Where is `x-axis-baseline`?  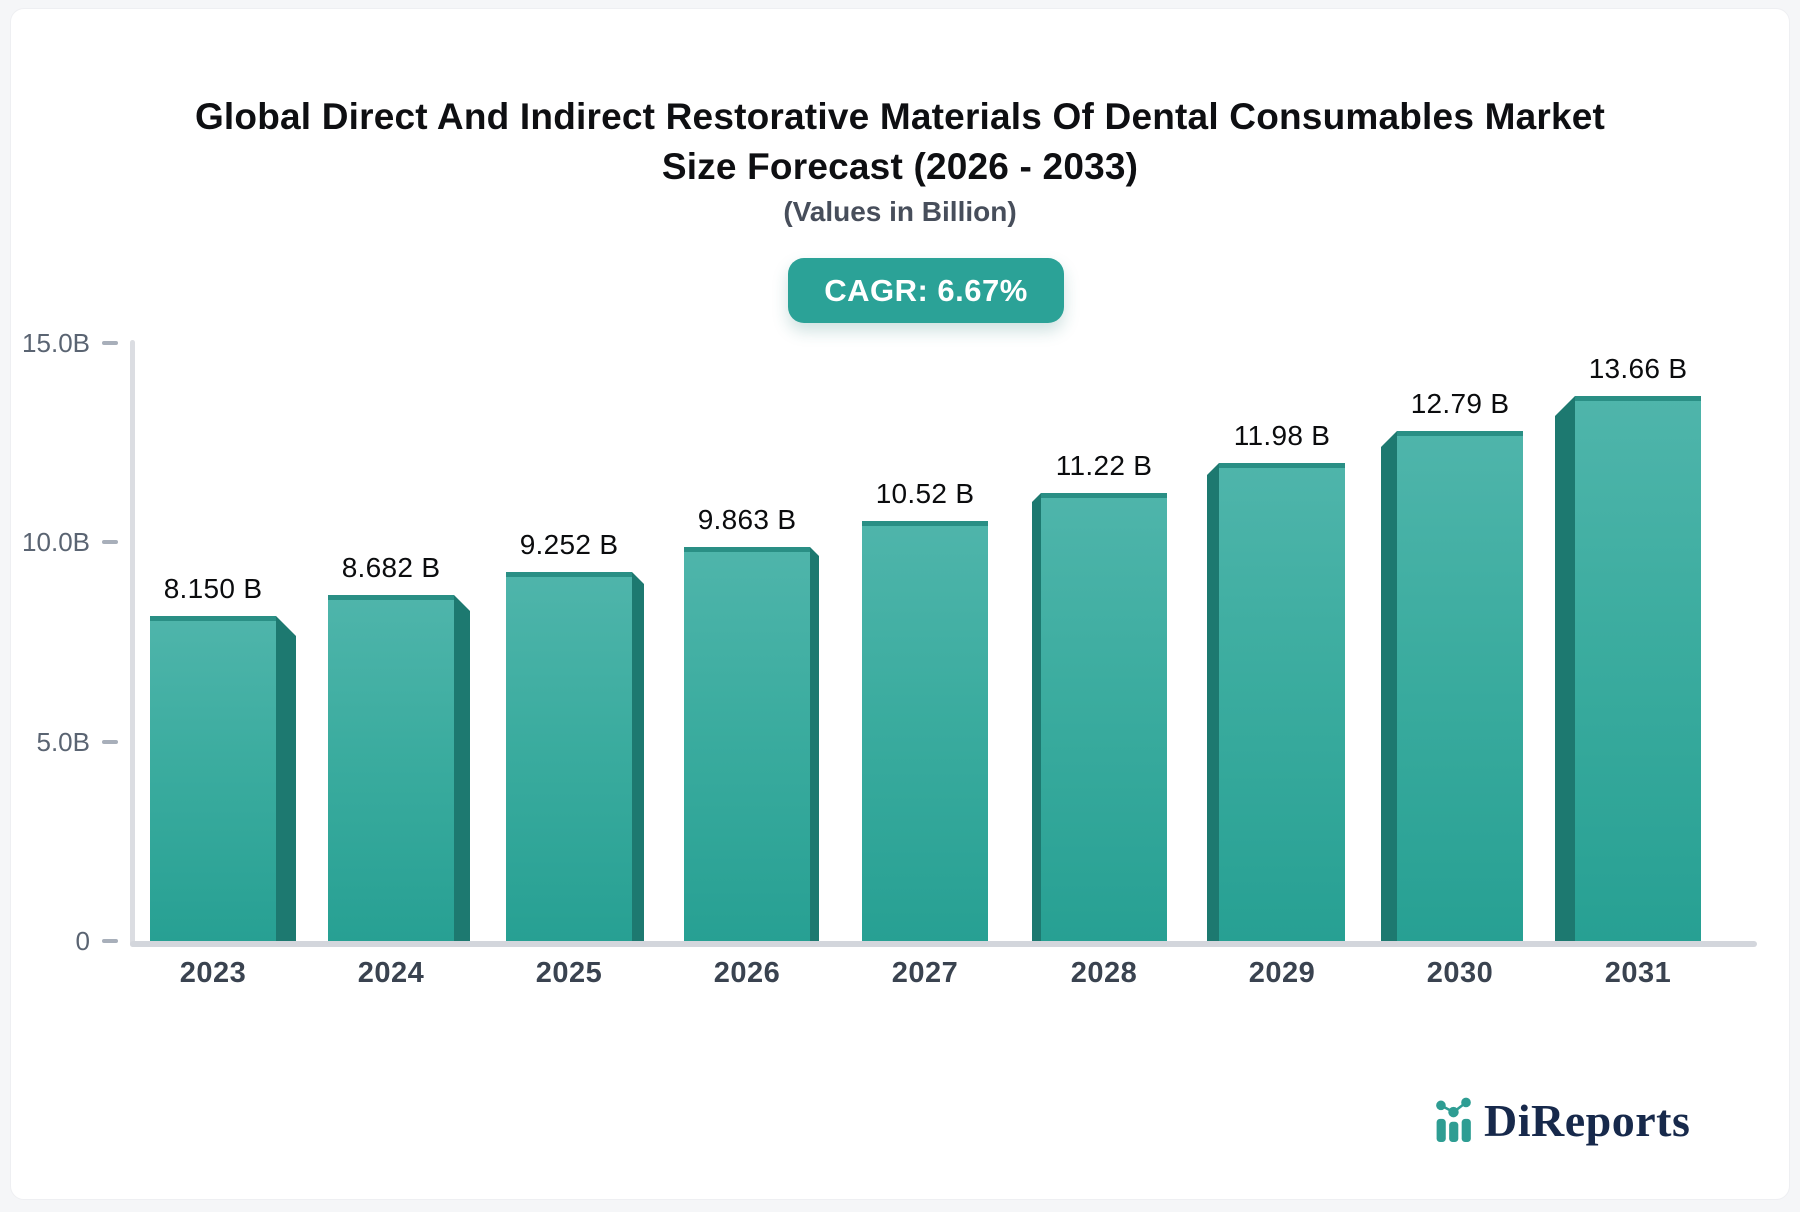 x-axis-baseline is located at coordinates (943, 944).